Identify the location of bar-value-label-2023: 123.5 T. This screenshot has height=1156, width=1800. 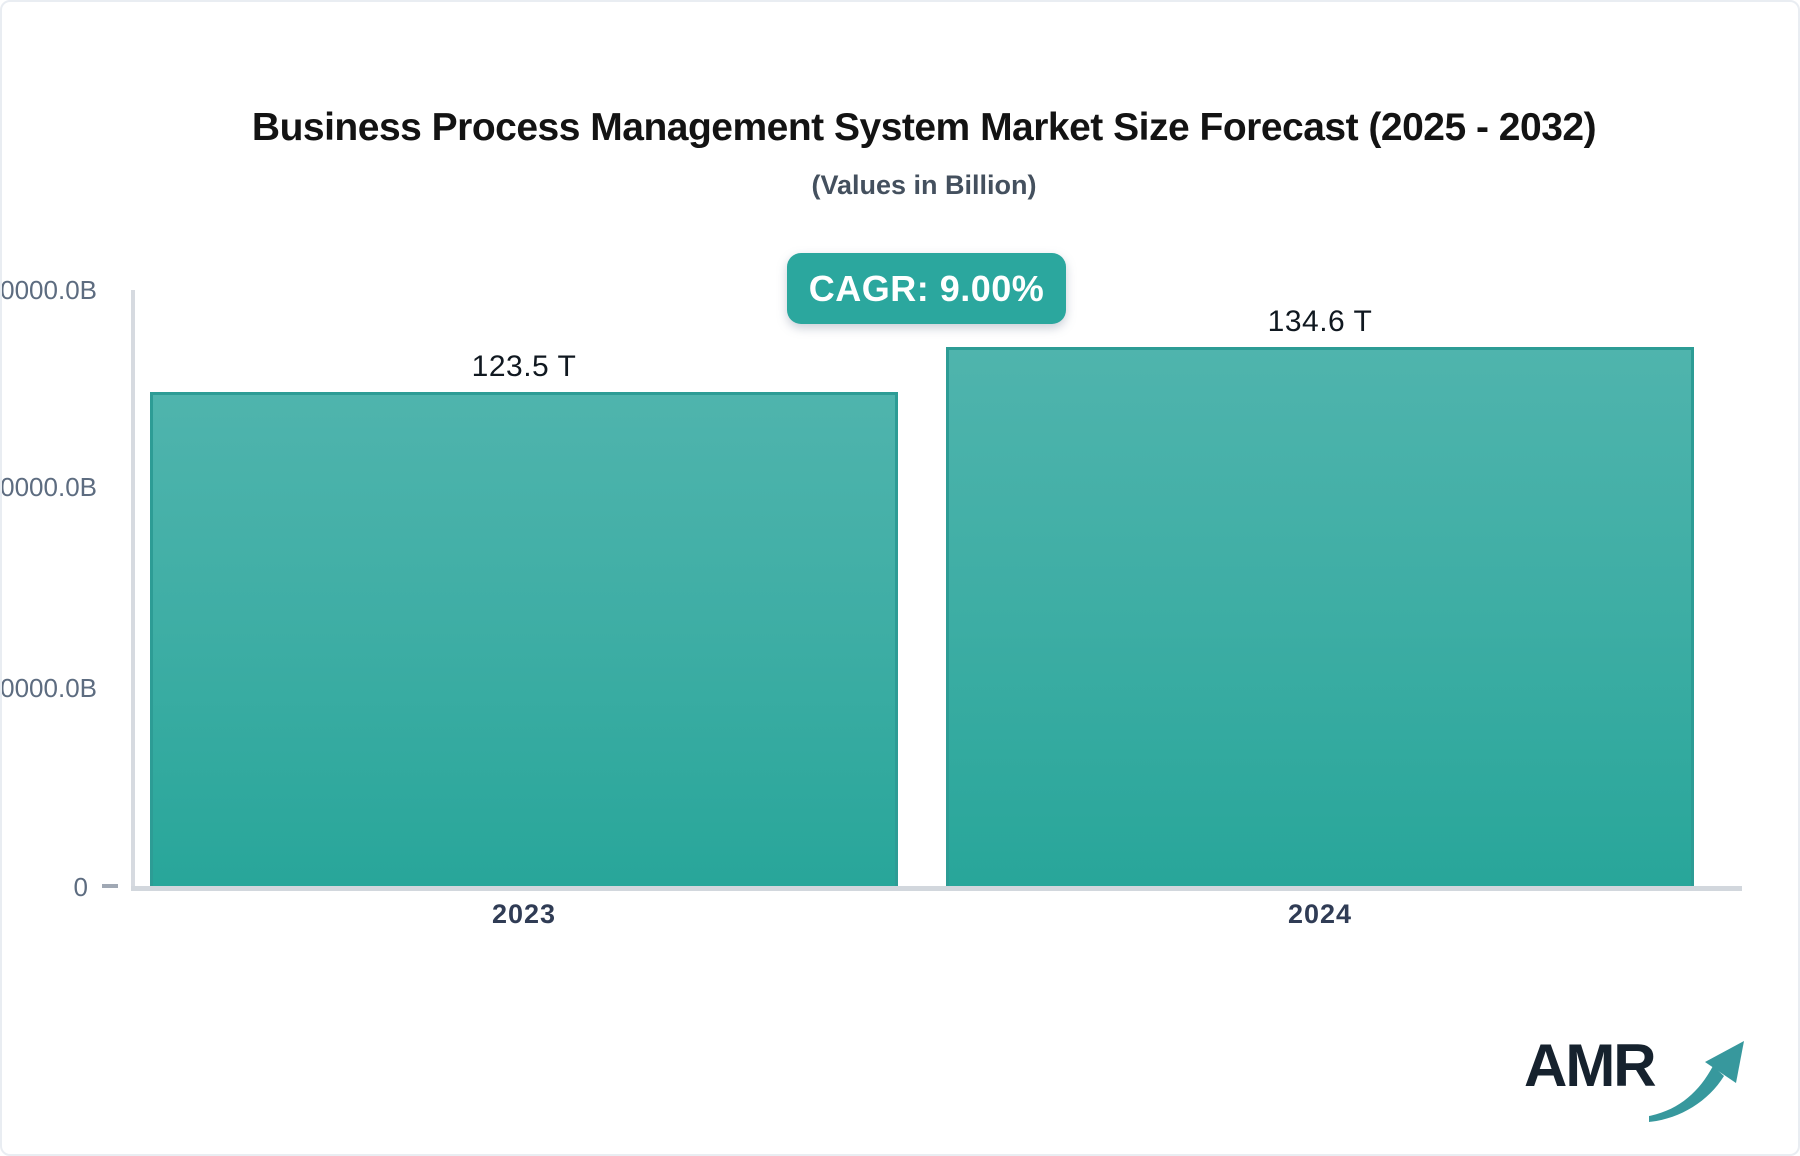
(524, 366).